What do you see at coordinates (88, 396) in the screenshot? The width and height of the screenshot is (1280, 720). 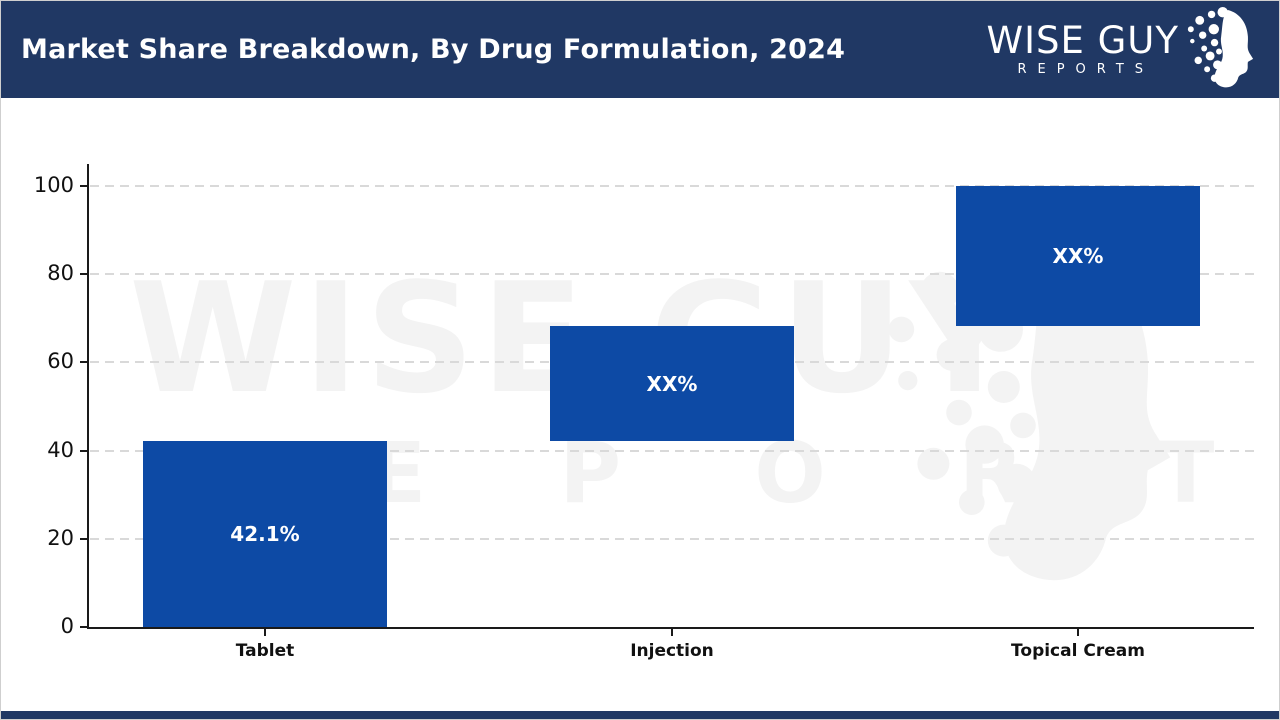 I see `y-axis-line` at bounding box center [88, 396].